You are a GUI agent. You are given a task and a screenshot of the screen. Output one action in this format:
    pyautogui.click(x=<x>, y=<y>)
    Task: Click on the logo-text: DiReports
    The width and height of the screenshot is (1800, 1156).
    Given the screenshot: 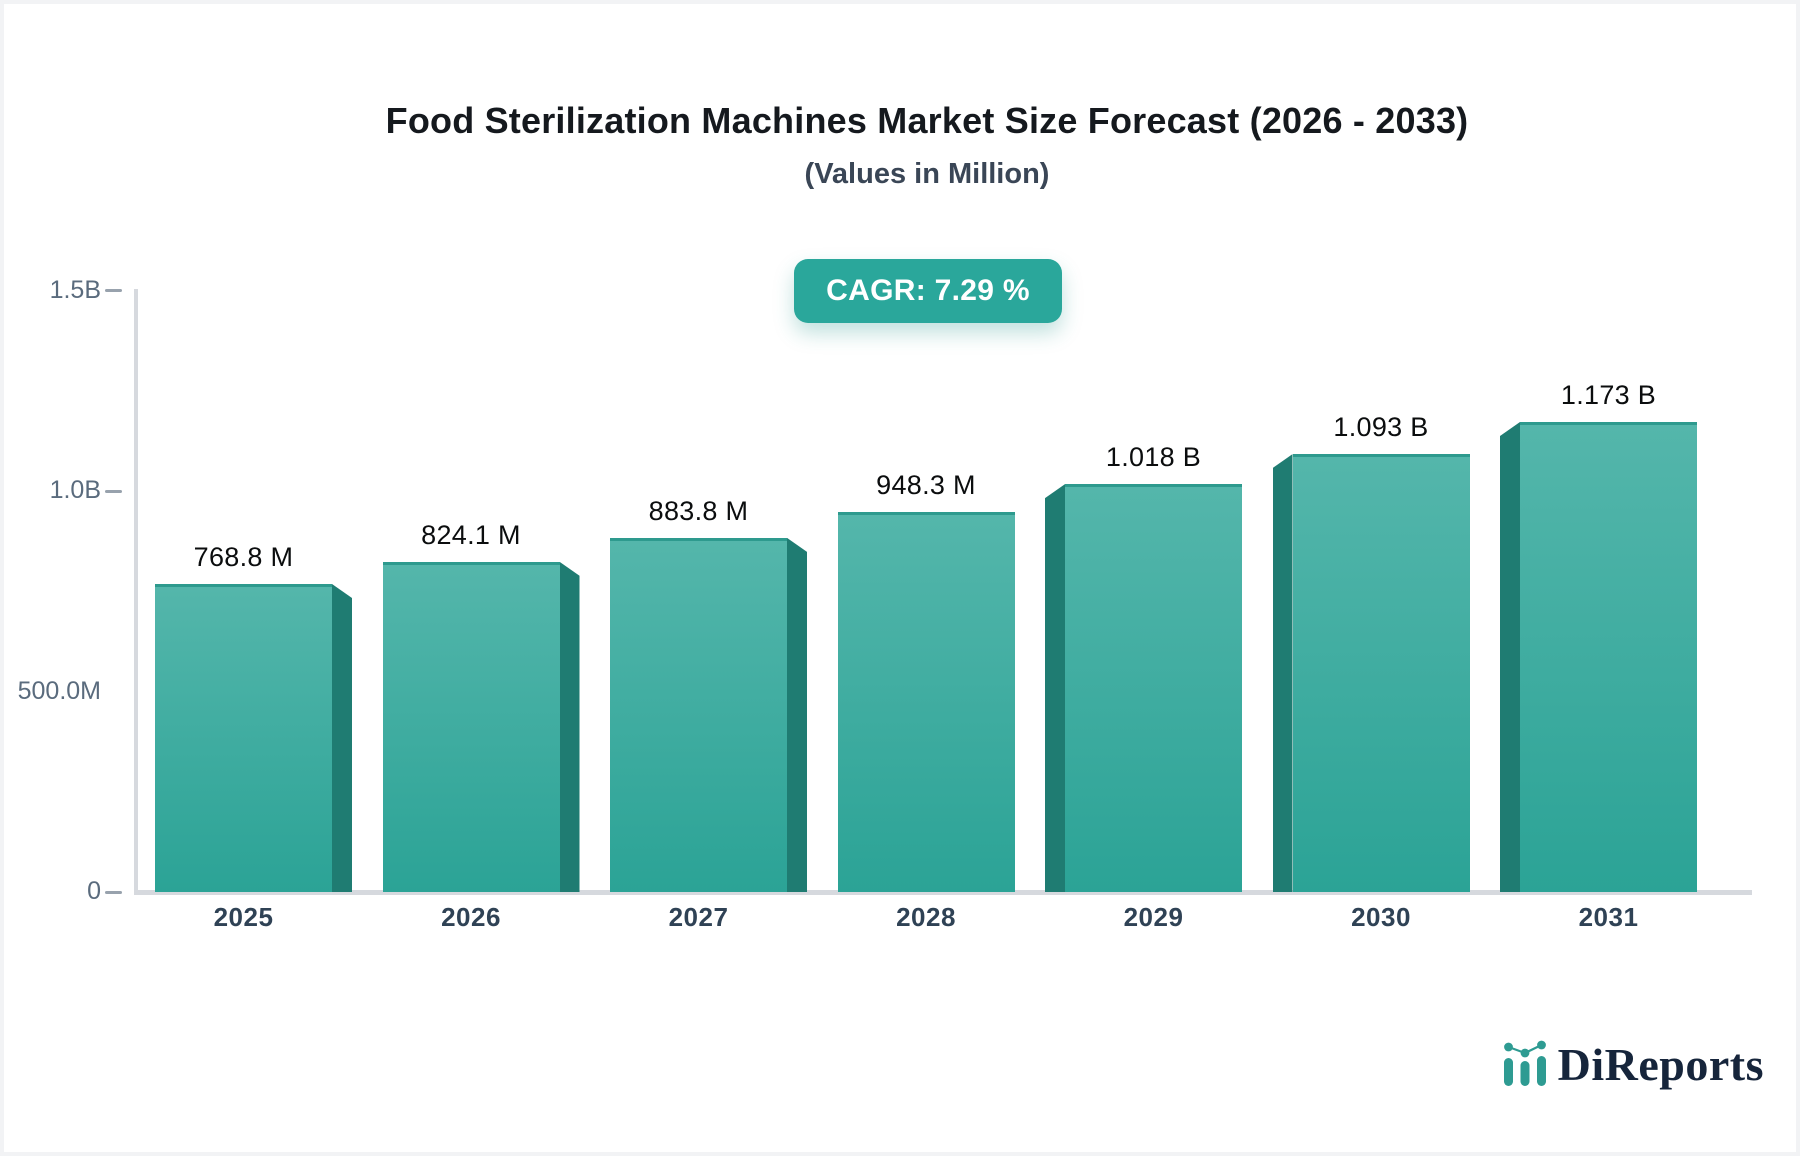 What is the action you would take?
    pyautogui.click(x=1660, y=1064)
    